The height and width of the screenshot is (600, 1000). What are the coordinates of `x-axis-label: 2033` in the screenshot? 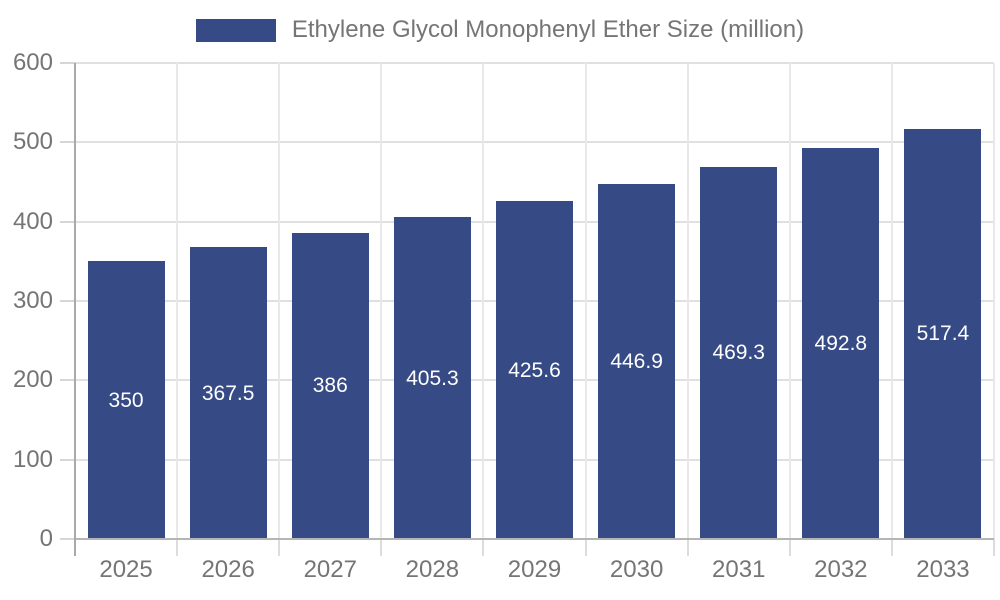 It's located at (943, 569).